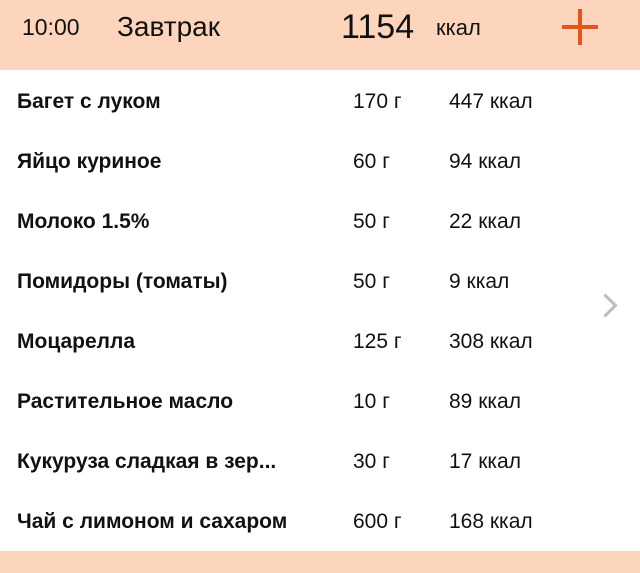  Describe the element at coordinates (320, 102) in the screenshot. I see `food-row: Багет с луком 170 г 447 ккал` at that location.